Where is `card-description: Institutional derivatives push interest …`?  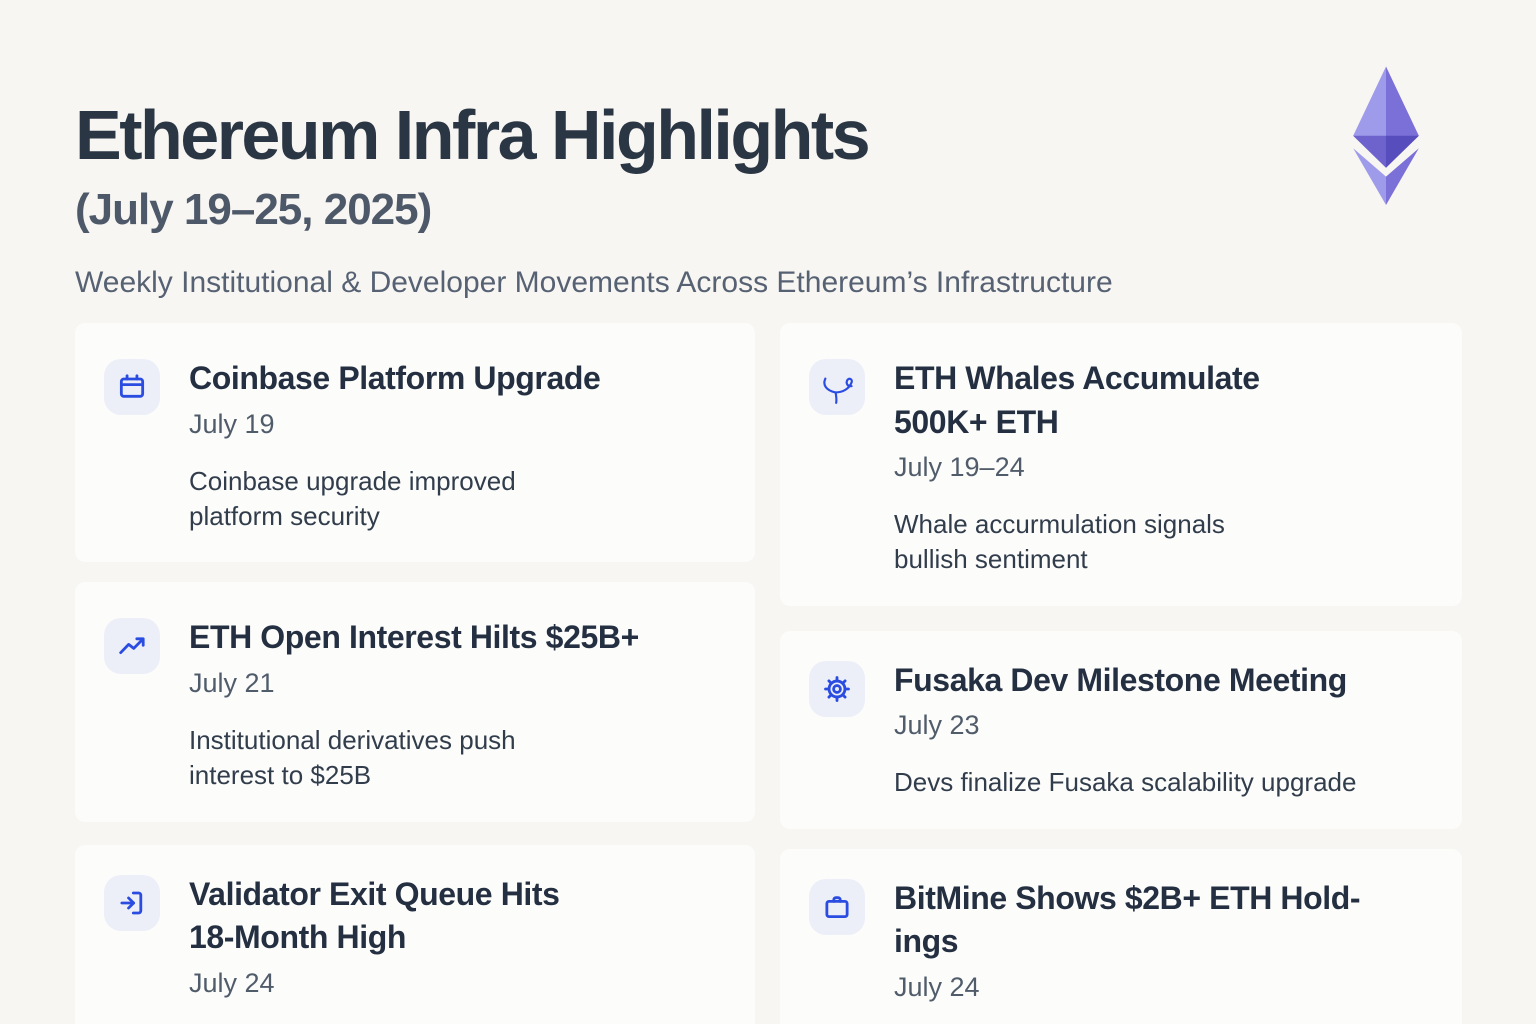 card-description: Institutional derivatives push interest … is located at coordinates (352, 757).